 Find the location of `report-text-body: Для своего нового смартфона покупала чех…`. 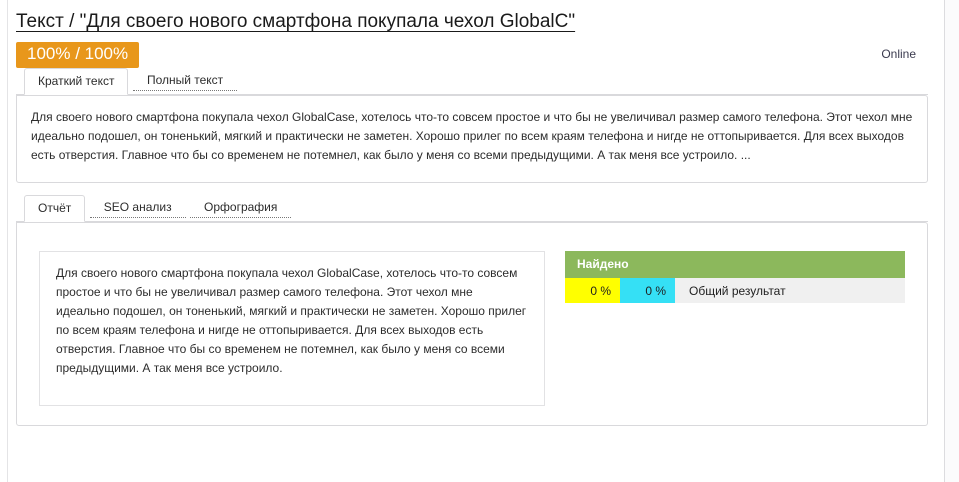

report-text-body: Для своего нового смартфона покупала чех… is located at coordinates (291, 320).